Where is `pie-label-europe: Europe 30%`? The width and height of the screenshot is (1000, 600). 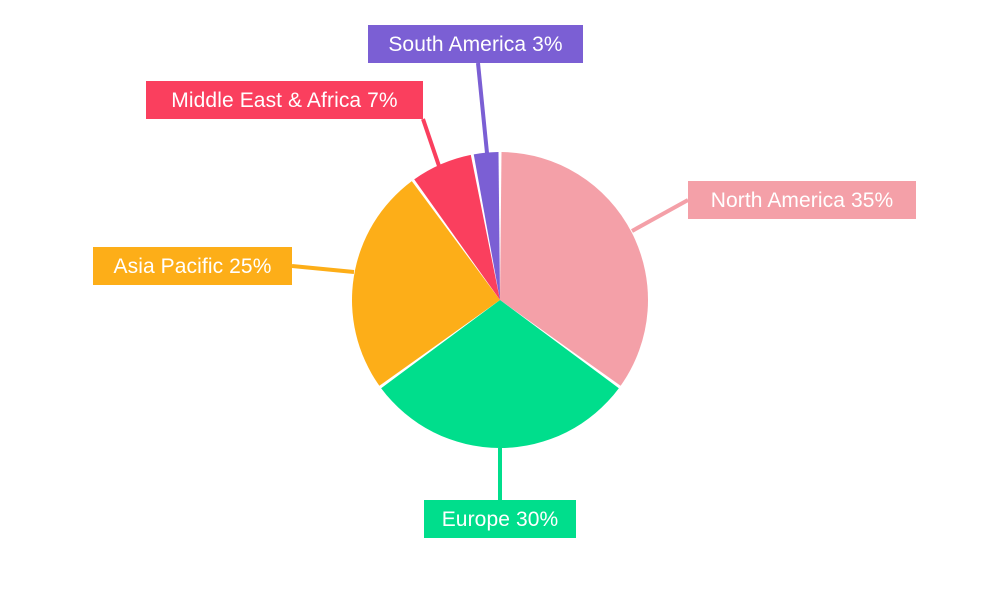 pie-label-europe: Europe 30% is located at coordinates (500, 519).